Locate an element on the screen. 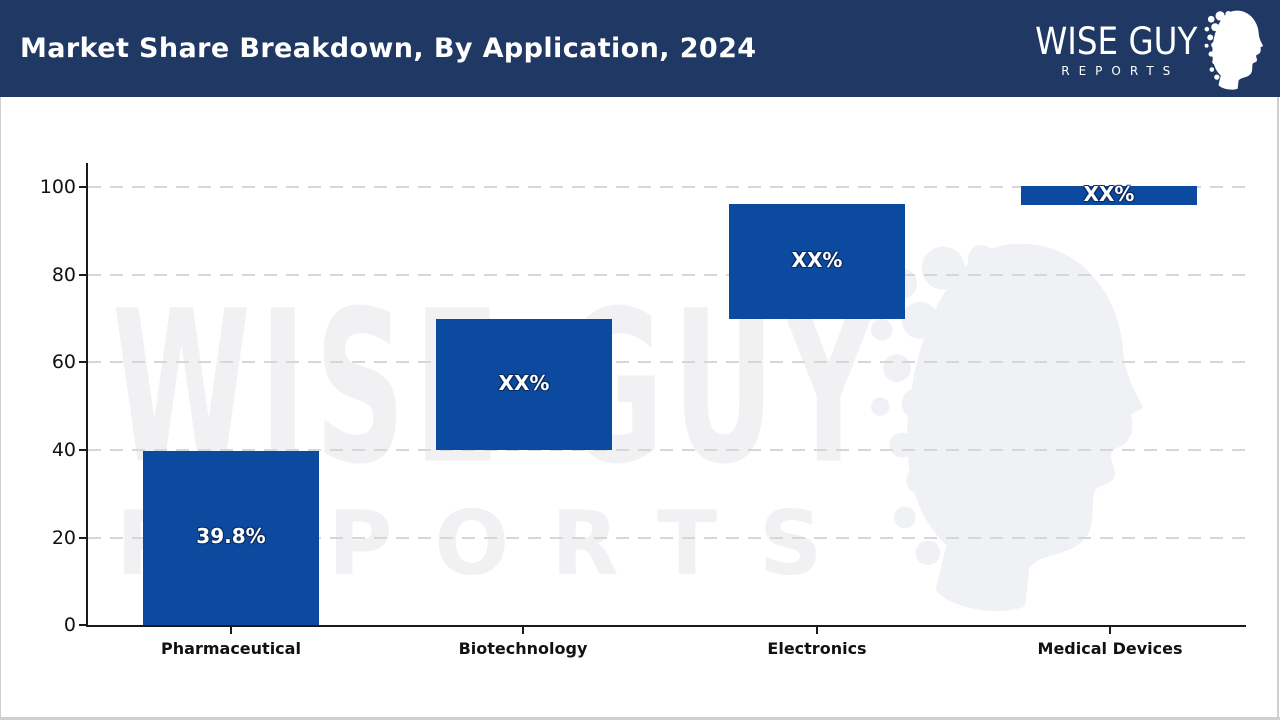 Image resolution: width=1280 pixels, height=720 pixels. category-label-medical-devices: Medical Devices is located at coordinates (1110, 648).